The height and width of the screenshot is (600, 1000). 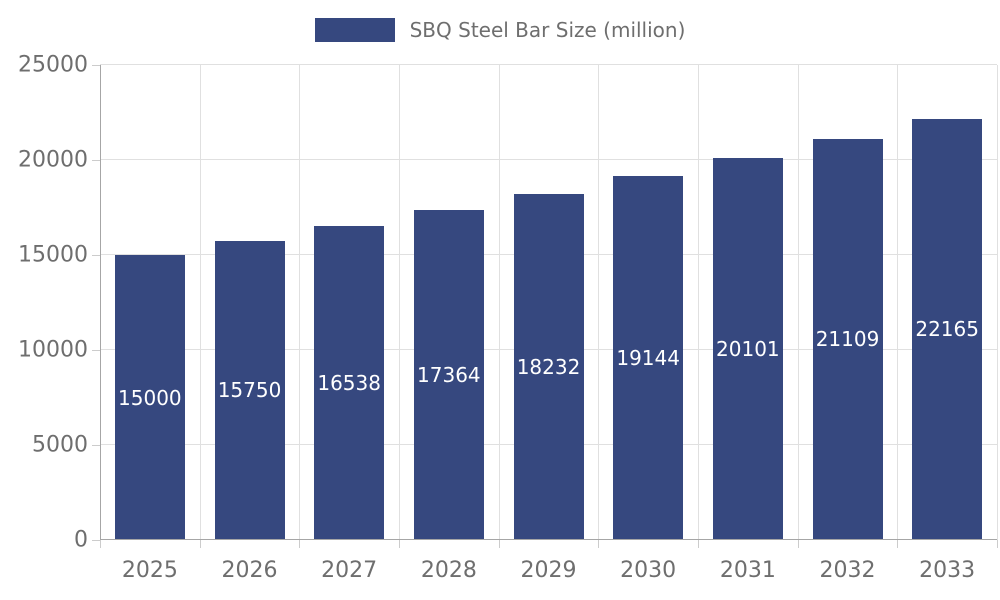 What do you see at coordinates (448, 570) in the screenshot?
I see `x-tick-label: 2028` at bounding box center [448, 570].